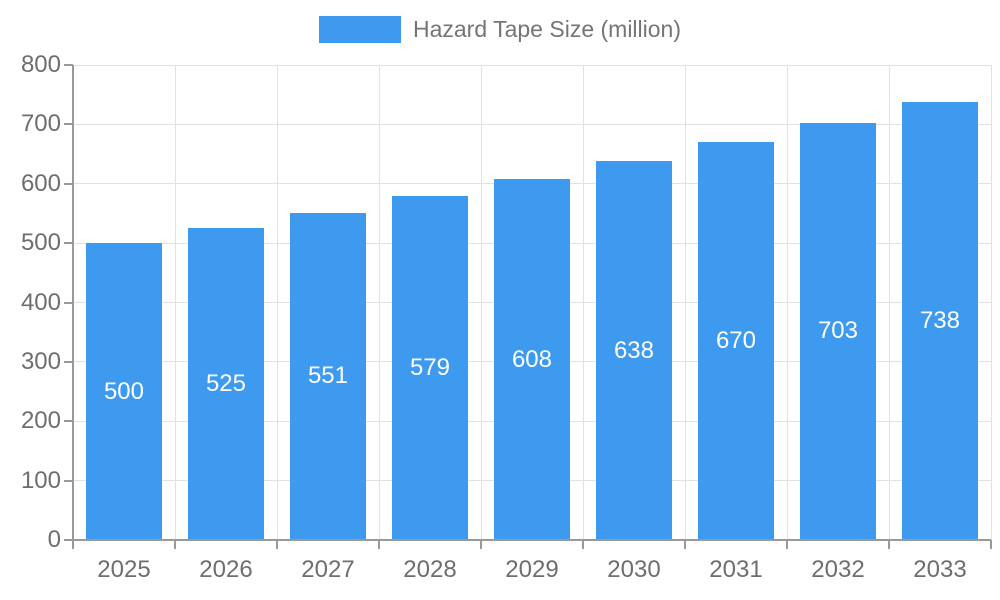 Image resolution: width=1000 pixels, height=600 pixels. I want to click on y-tick-label: 400, so click(40, 302).